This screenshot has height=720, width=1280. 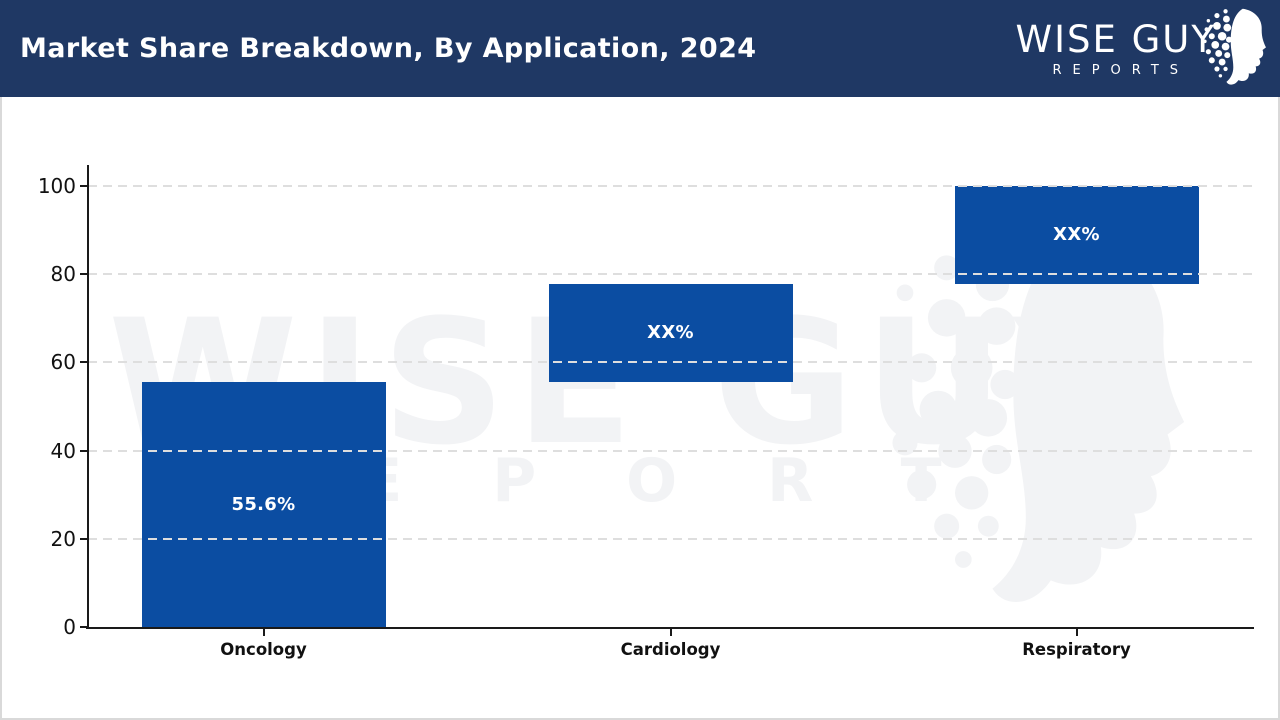 I want to click on brand-wordmark: WISE GUY REPORTS, so click(x=1115, y=48).